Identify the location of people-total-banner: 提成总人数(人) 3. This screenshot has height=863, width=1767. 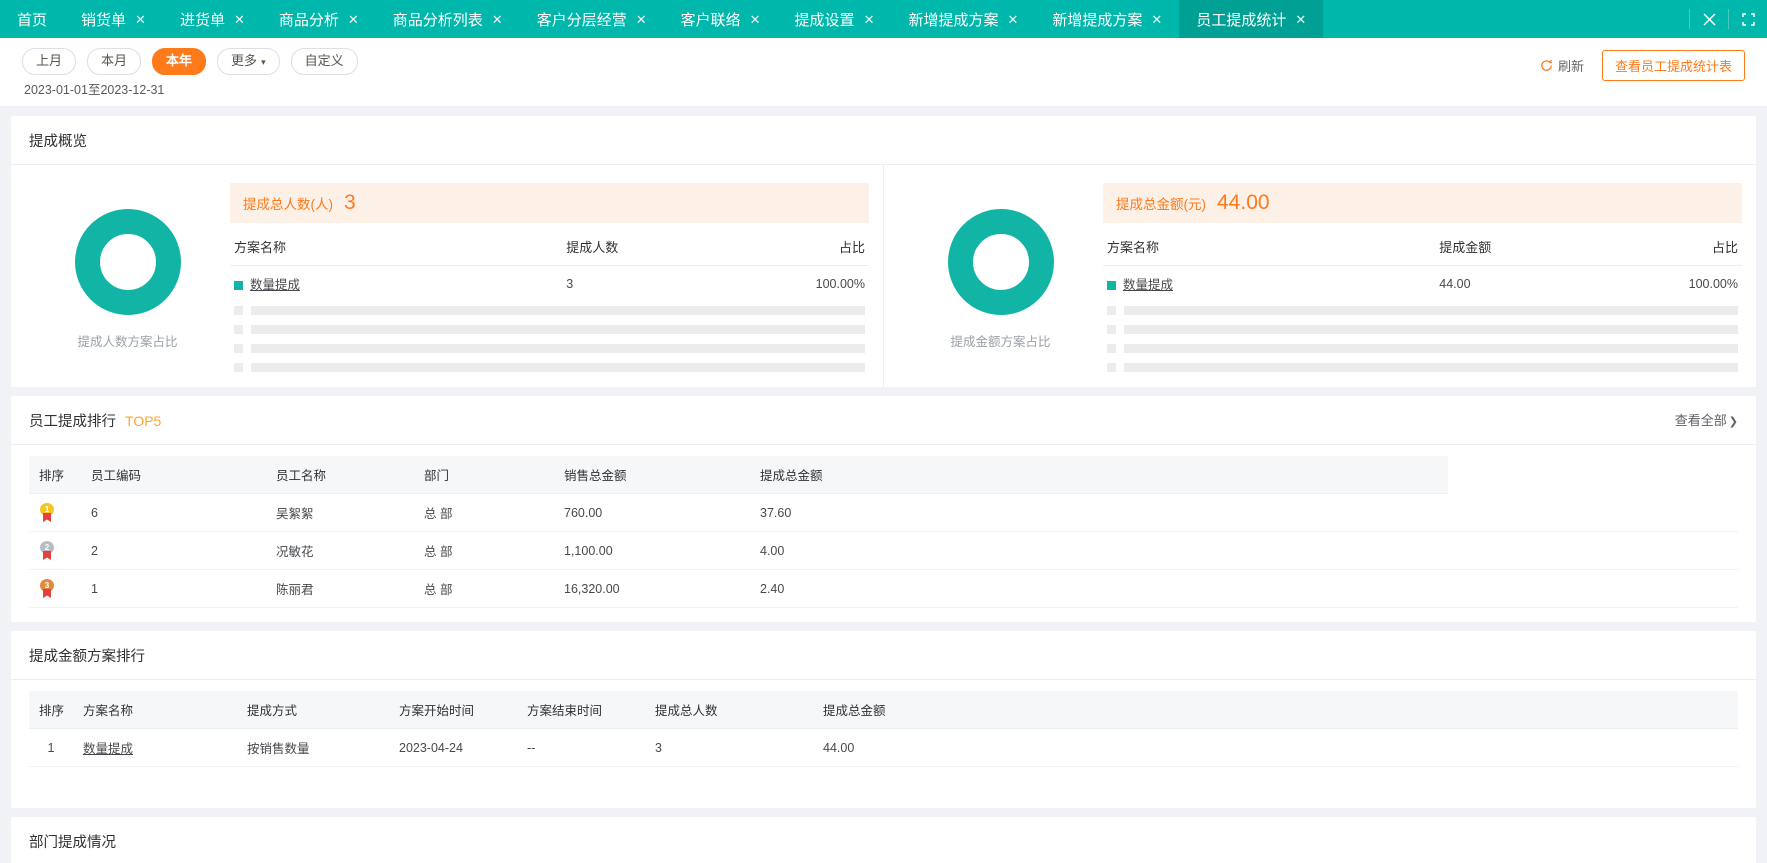
(549, 203).